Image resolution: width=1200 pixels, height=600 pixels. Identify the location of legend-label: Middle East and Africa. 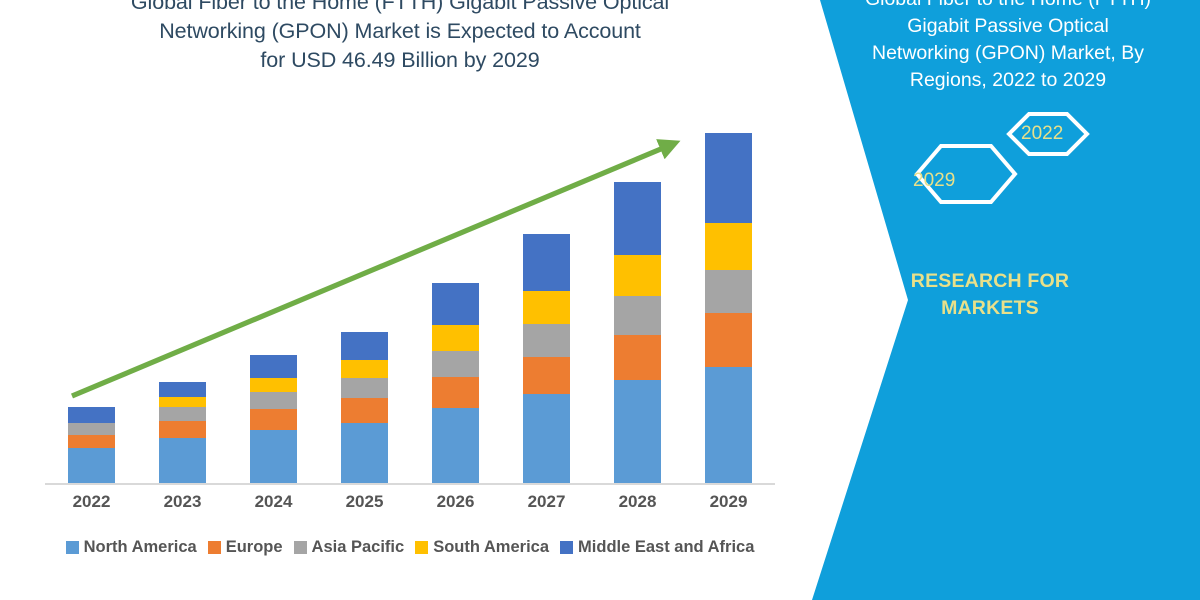
(666, 547).